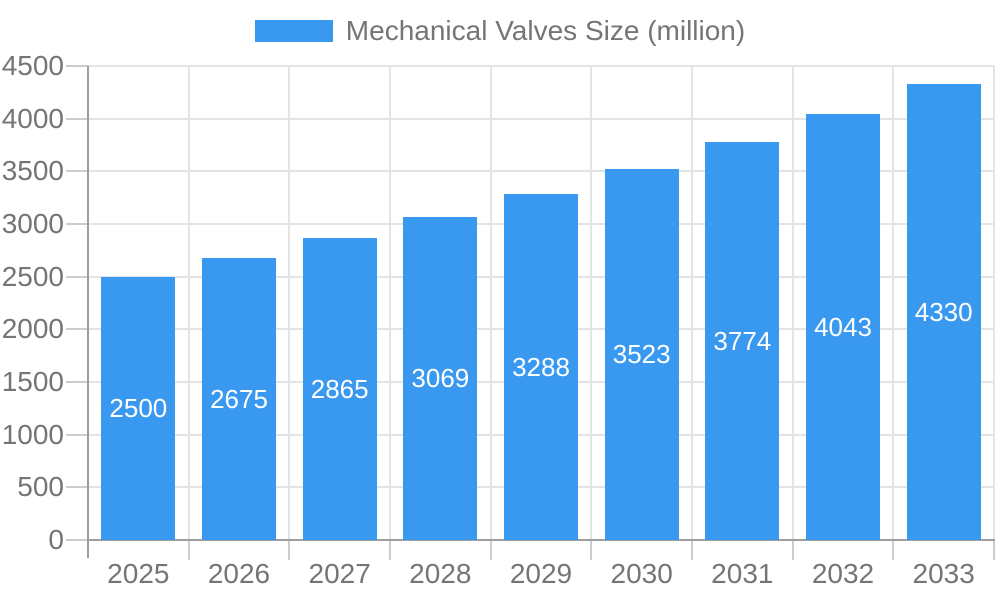 The width and height of the screenshot is (1000, 600). What do you see at coordinates (138, 573) in the screenshot?
I see `x-axis-label: 2025` at bounding box center [138, 573].